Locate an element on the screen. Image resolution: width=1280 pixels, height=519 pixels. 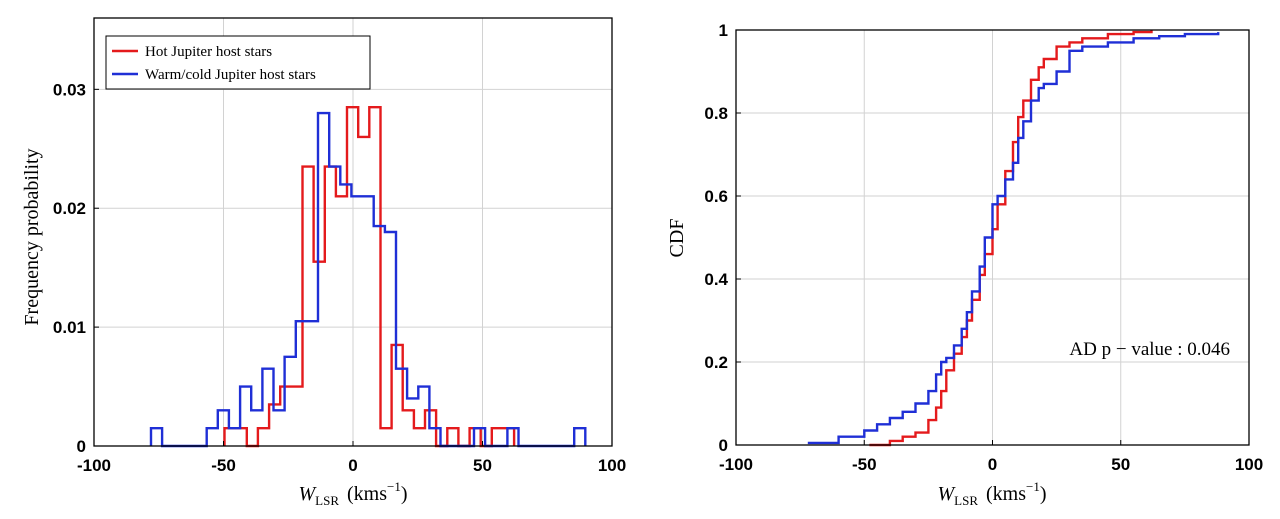
cdf-ytick-label: 0.2 is located at coordinates (716, 362).